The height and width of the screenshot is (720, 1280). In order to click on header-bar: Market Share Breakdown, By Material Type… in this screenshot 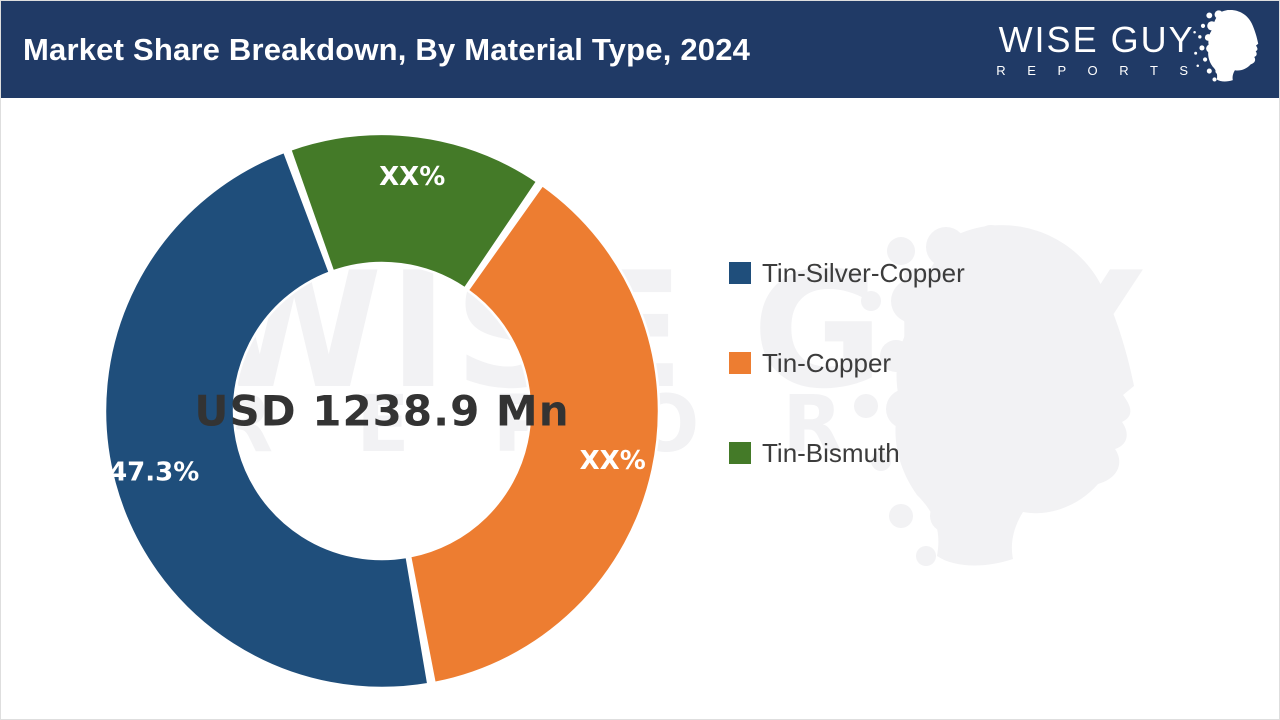, I will do `click(640, 49)`.